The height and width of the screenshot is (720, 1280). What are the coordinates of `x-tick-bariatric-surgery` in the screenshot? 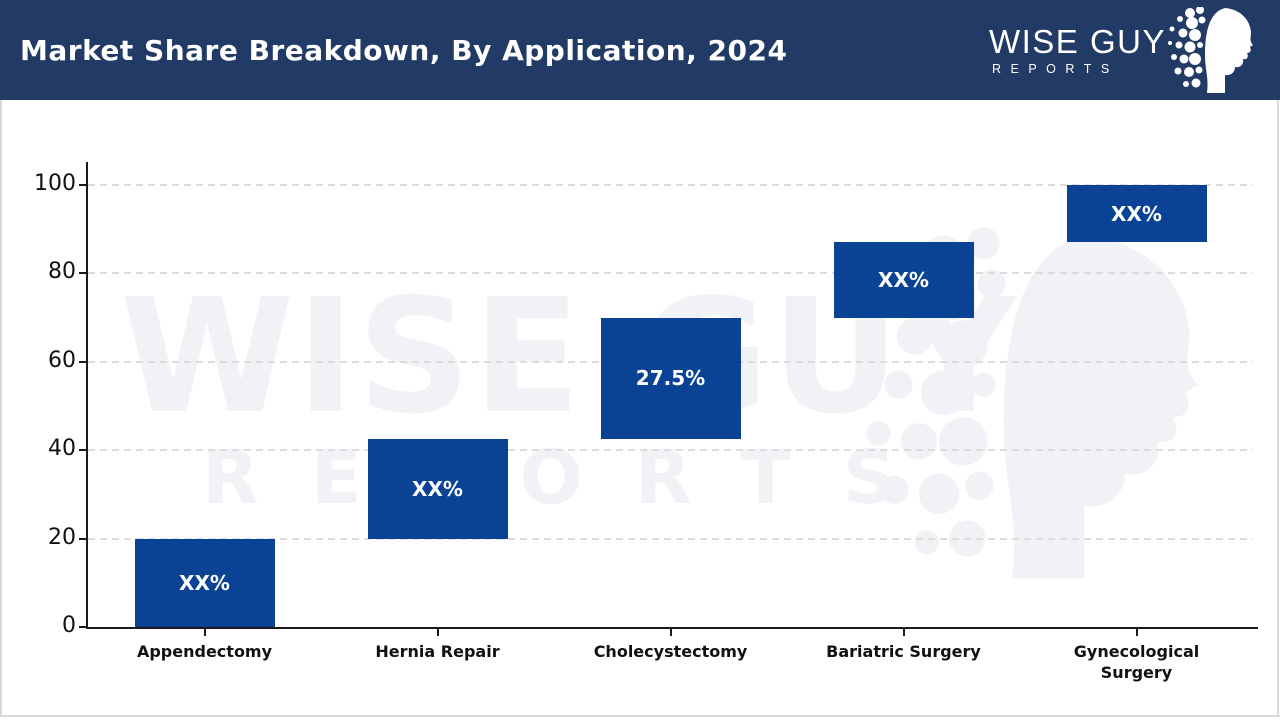 It's located at (903, 632).